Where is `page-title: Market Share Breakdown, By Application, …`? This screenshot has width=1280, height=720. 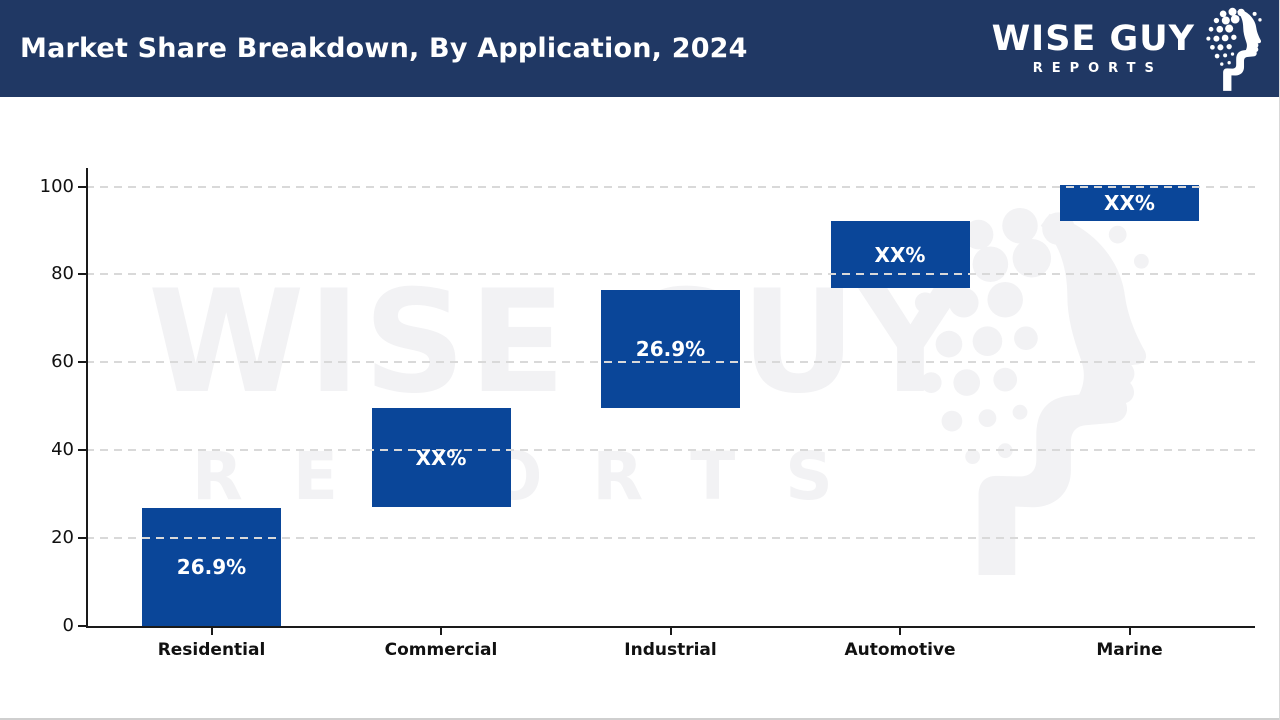 page-title: Market Share Breakdown, By Application, … is located at coordinates (384, 48).